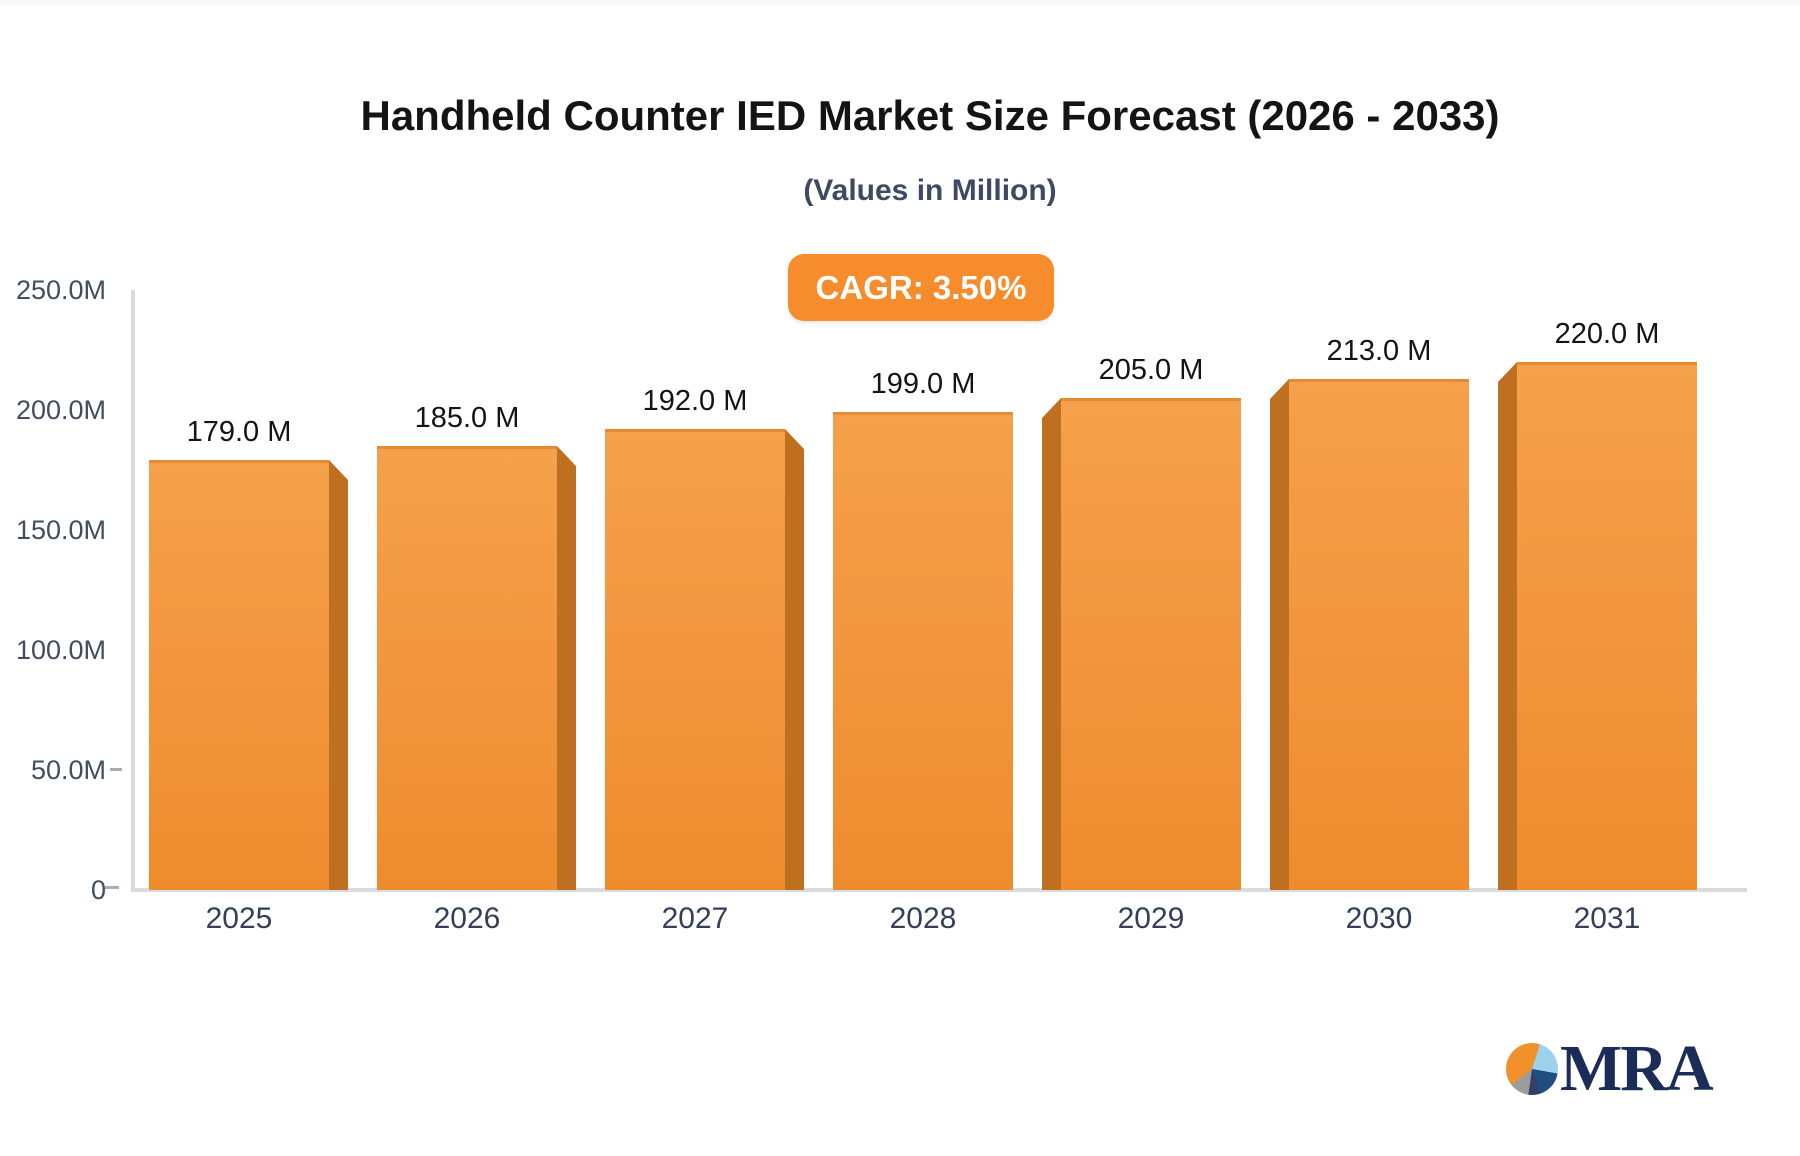 The height and width of the screenshot is (1156, 1800). Describe the element at coordinates (1279, 634) in the screenshot. I see `bar-3d-side-2030` at that location.